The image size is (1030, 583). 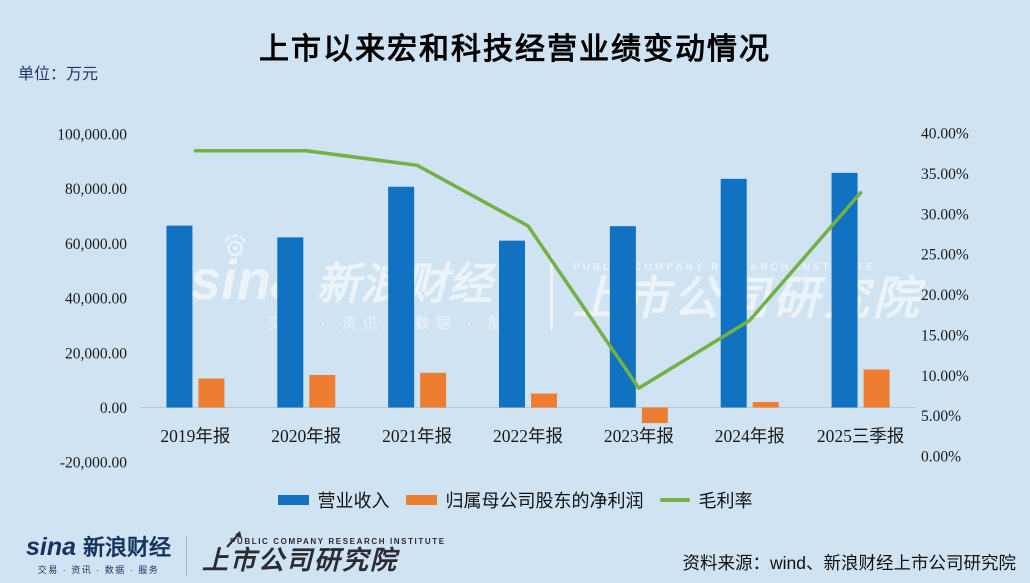 What do you see at coordinates (338, 541) in the screenshot?
I see `institute-en-label: PUBLIC COMPANY RESEARCH INSTITUTE` at bounding box center [338, 541].